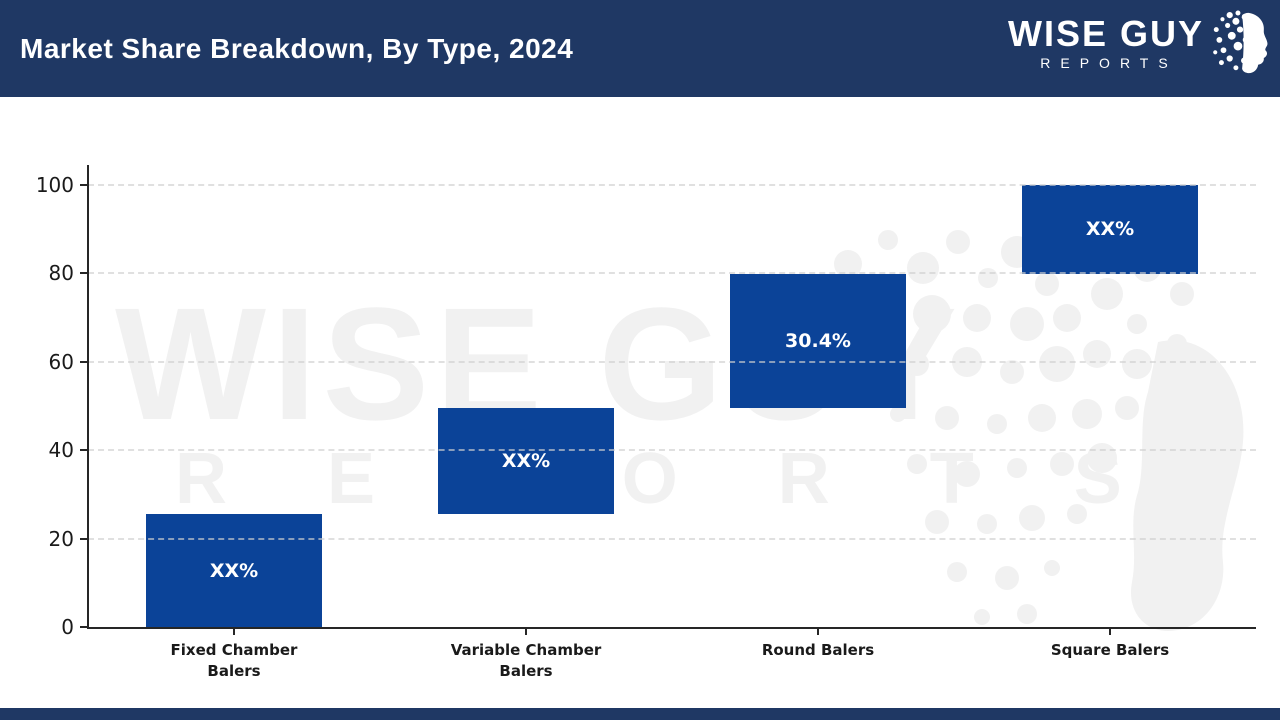 This screenshot has width=1280, height=720. I want to click on footer-bar, so click(640, 714).